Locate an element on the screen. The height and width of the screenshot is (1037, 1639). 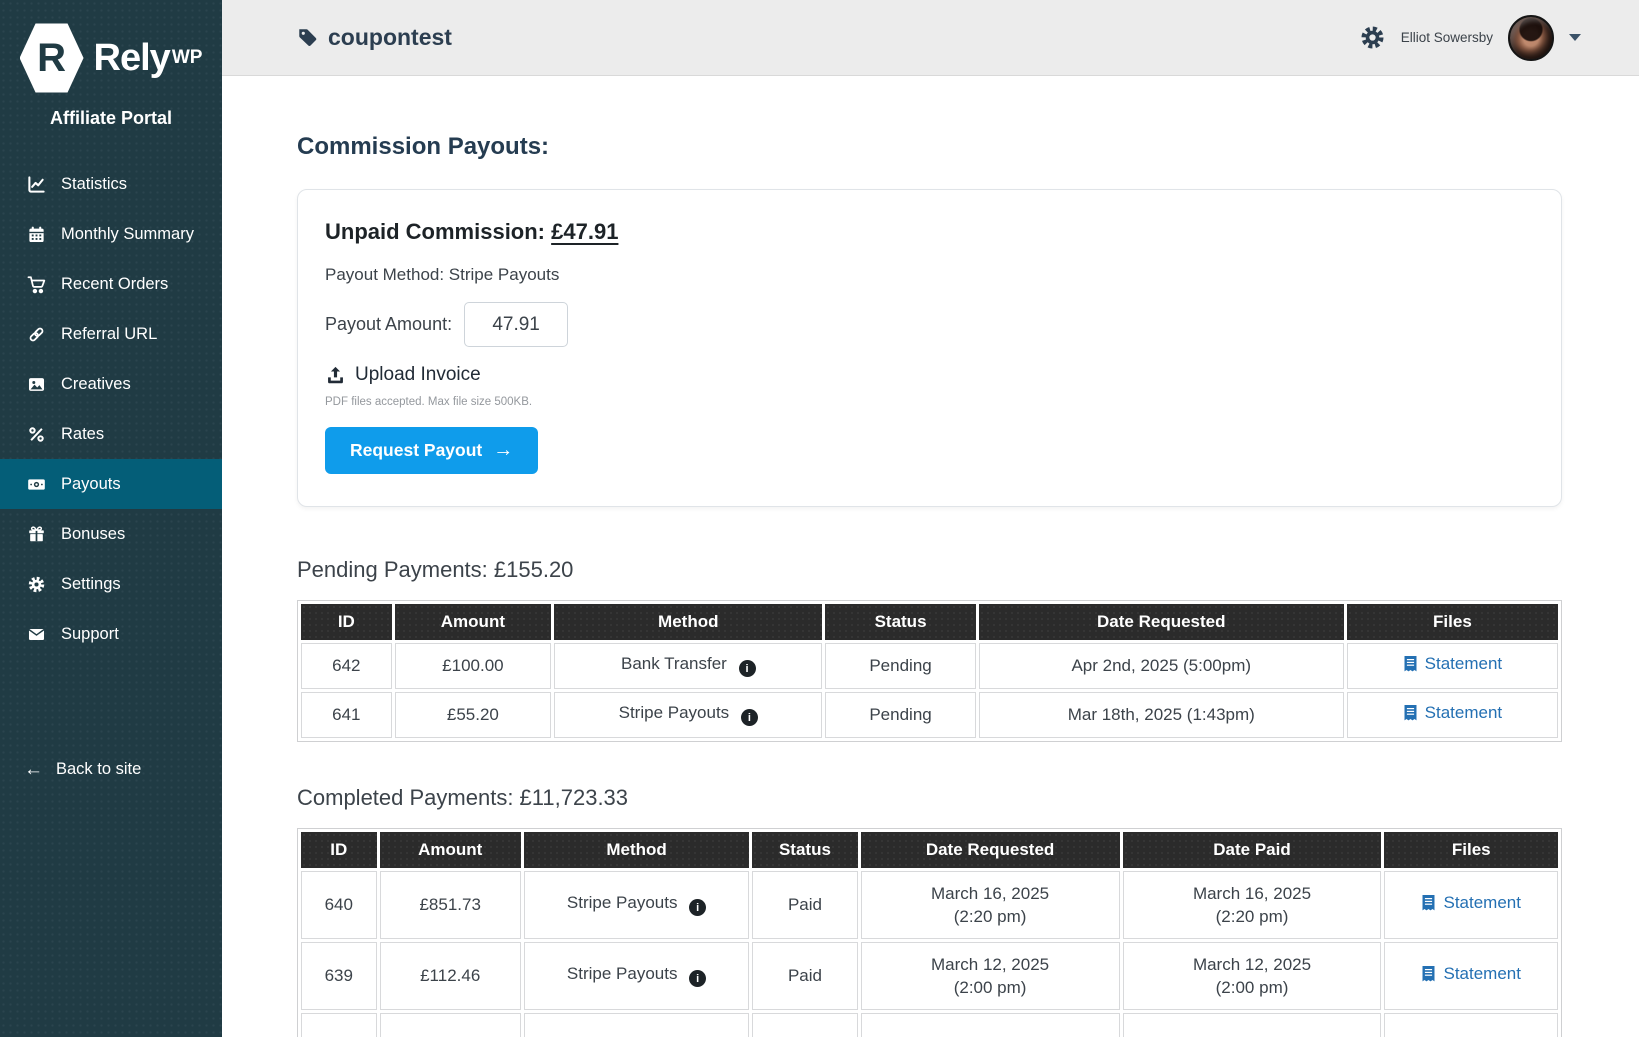
completed-payments-heading: Completed Payments: £11,723.33 is located at coordinates (463, 797).